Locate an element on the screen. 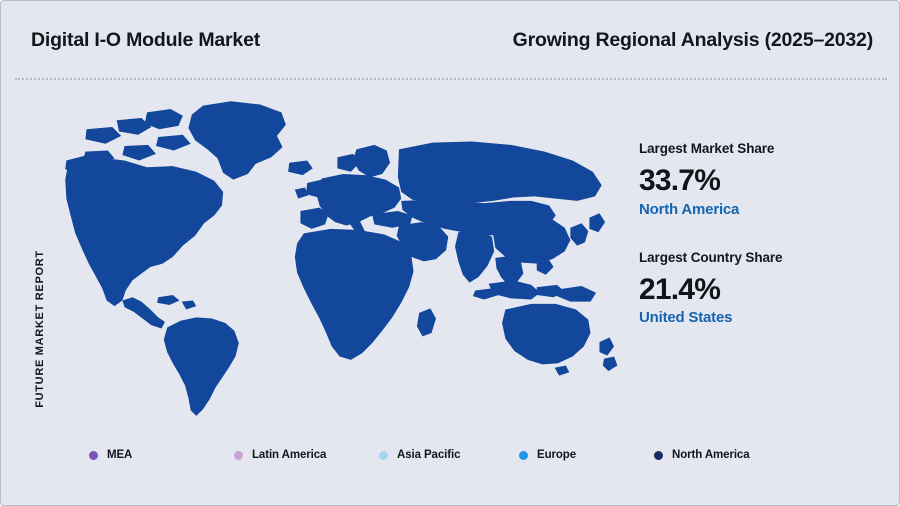  stat-region: North America is located at coordinates (689, 209).